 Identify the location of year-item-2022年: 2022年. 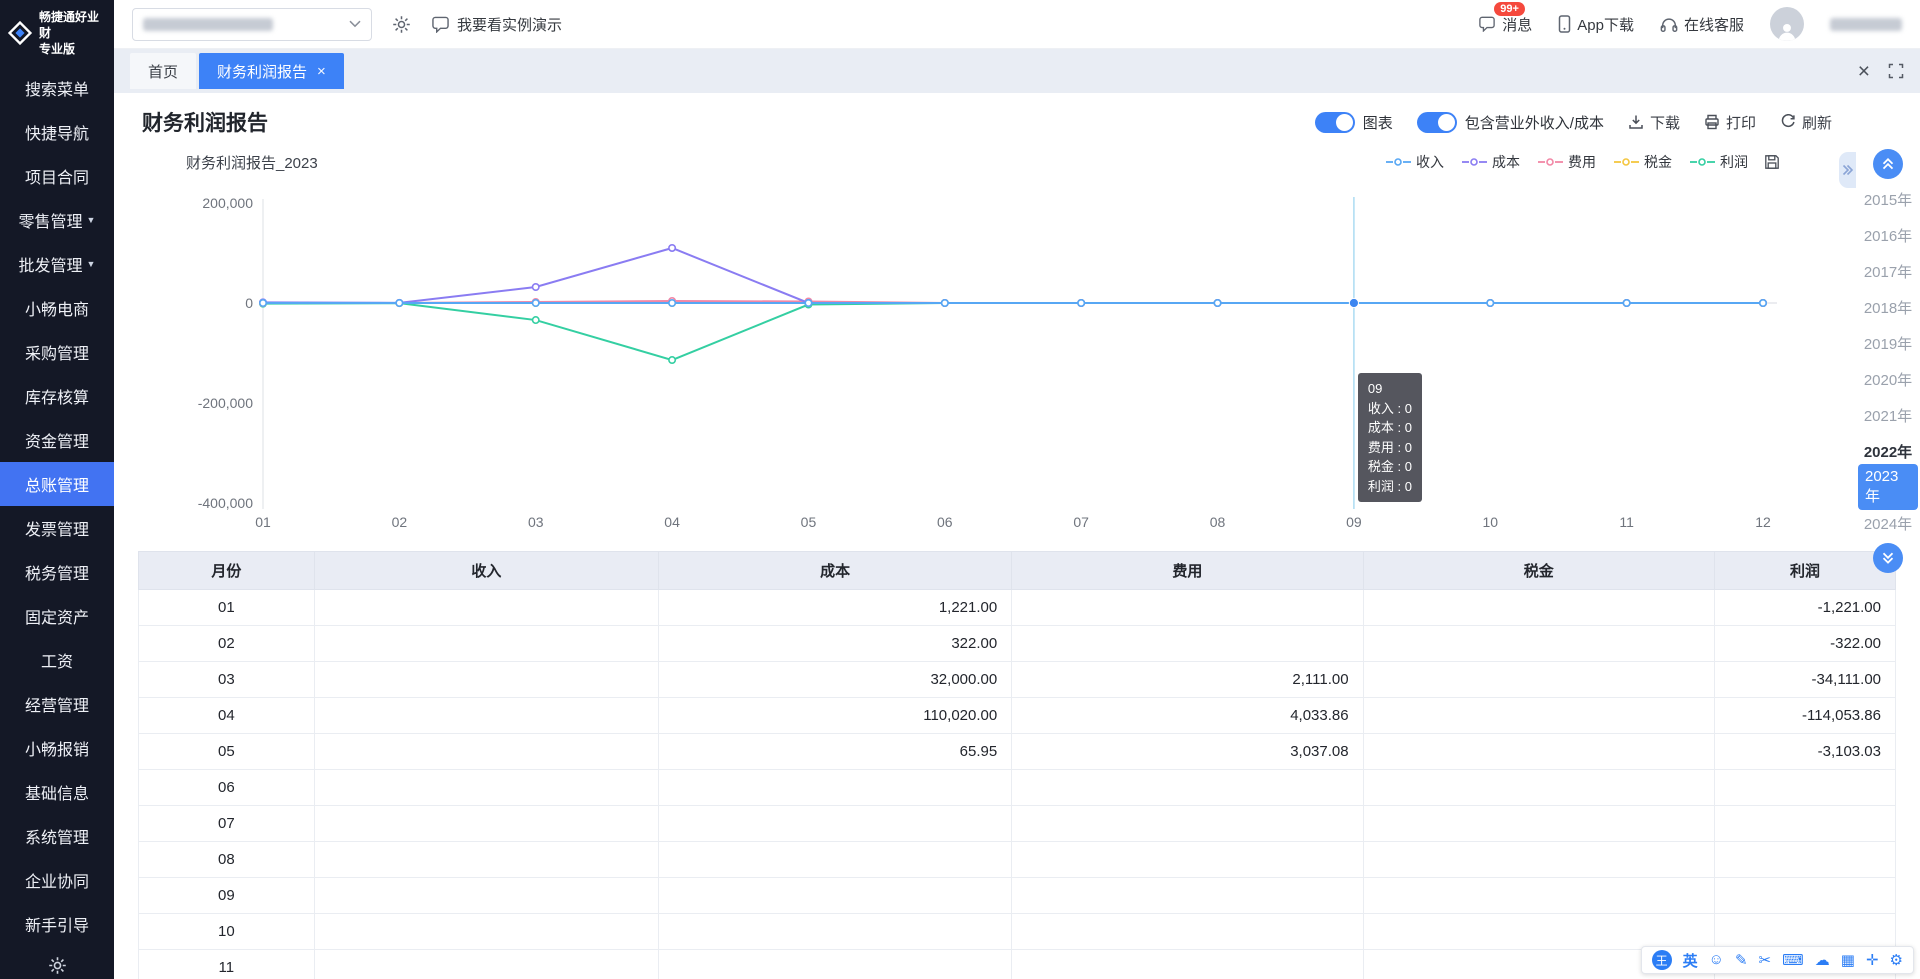
(1888, 451).